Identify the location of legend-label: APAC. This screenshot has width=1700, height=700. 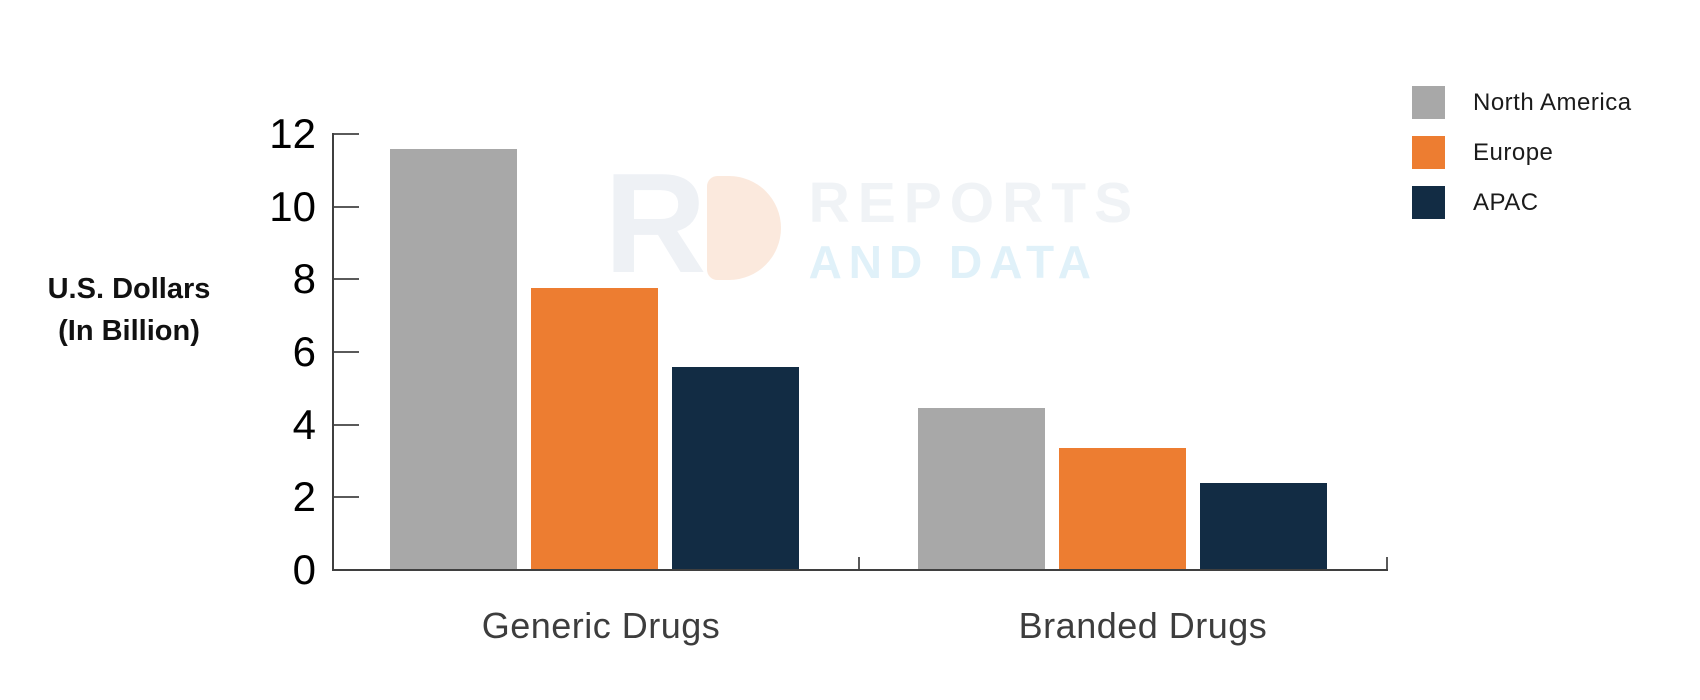
(1506, 202).